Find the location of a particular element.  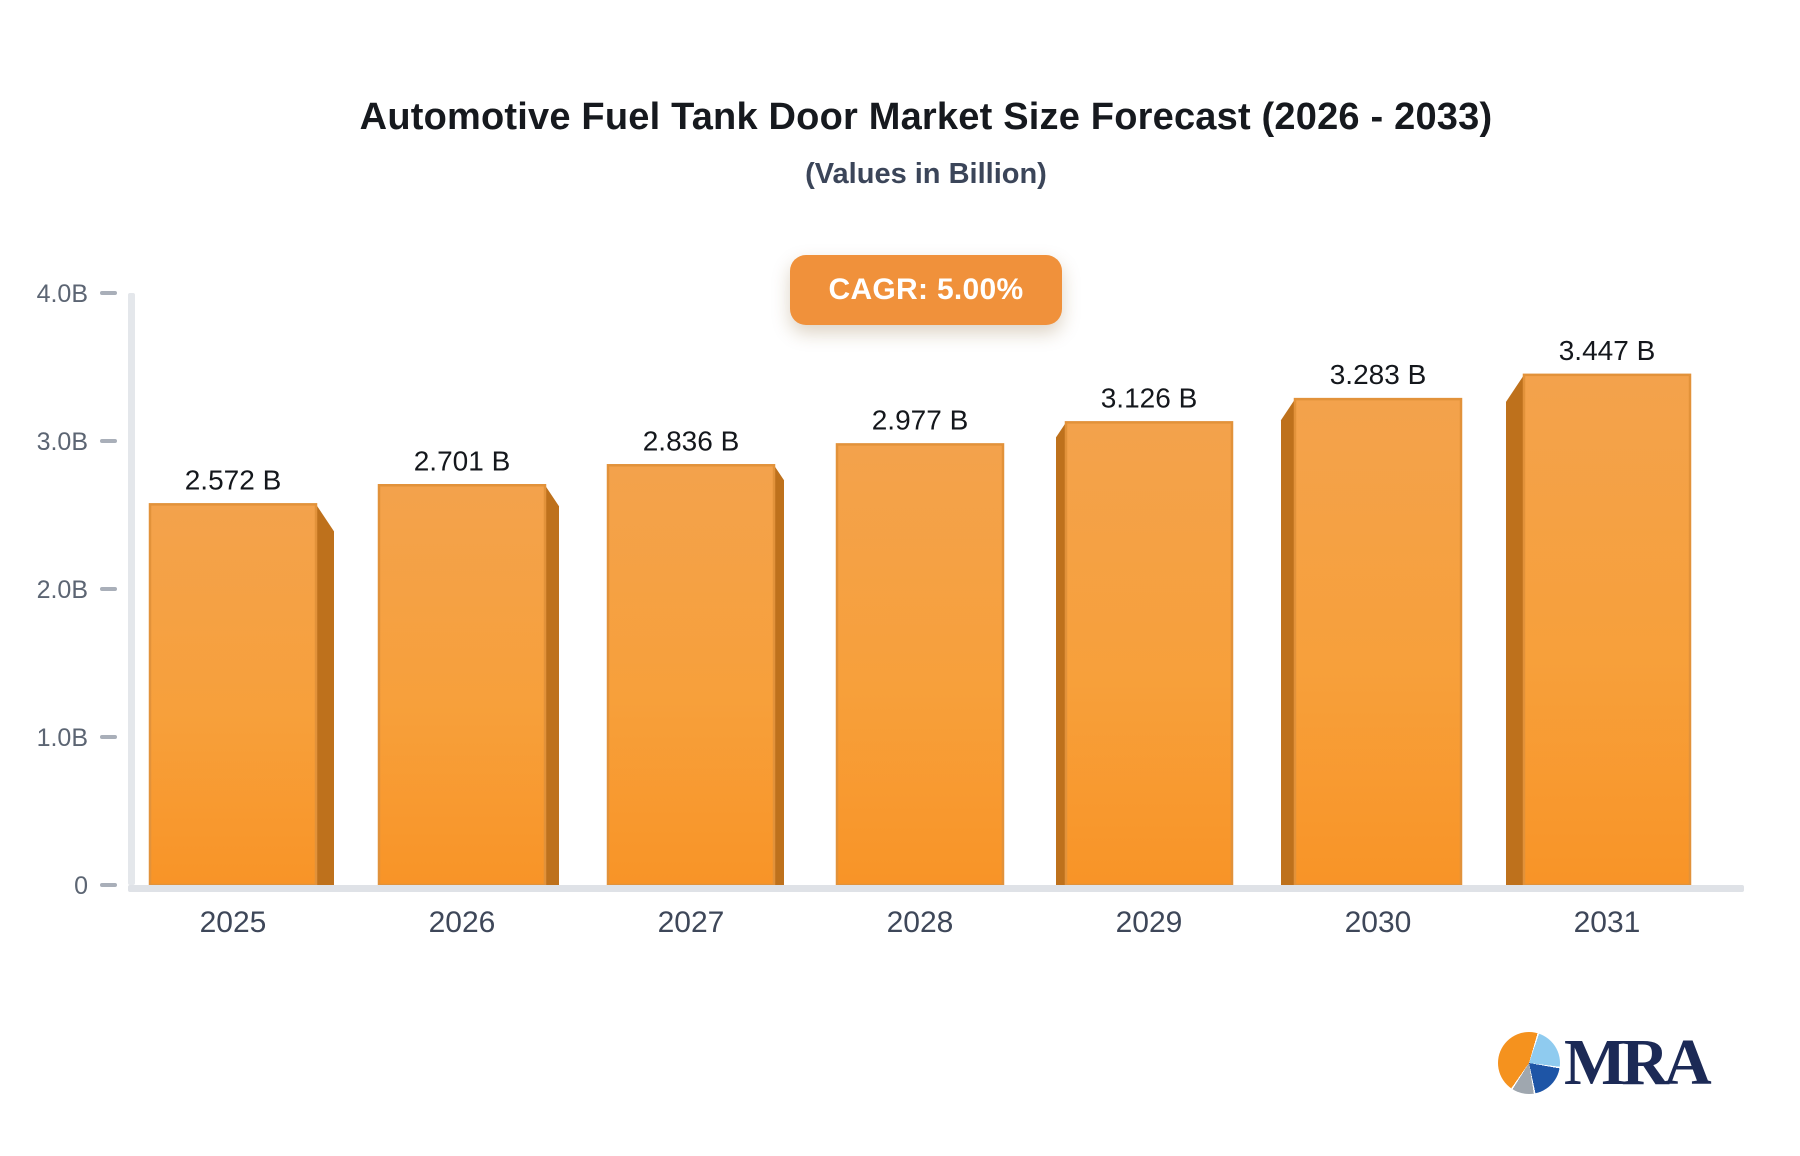

y-tick-label: 1.0B is located at coordinates (62, 738).